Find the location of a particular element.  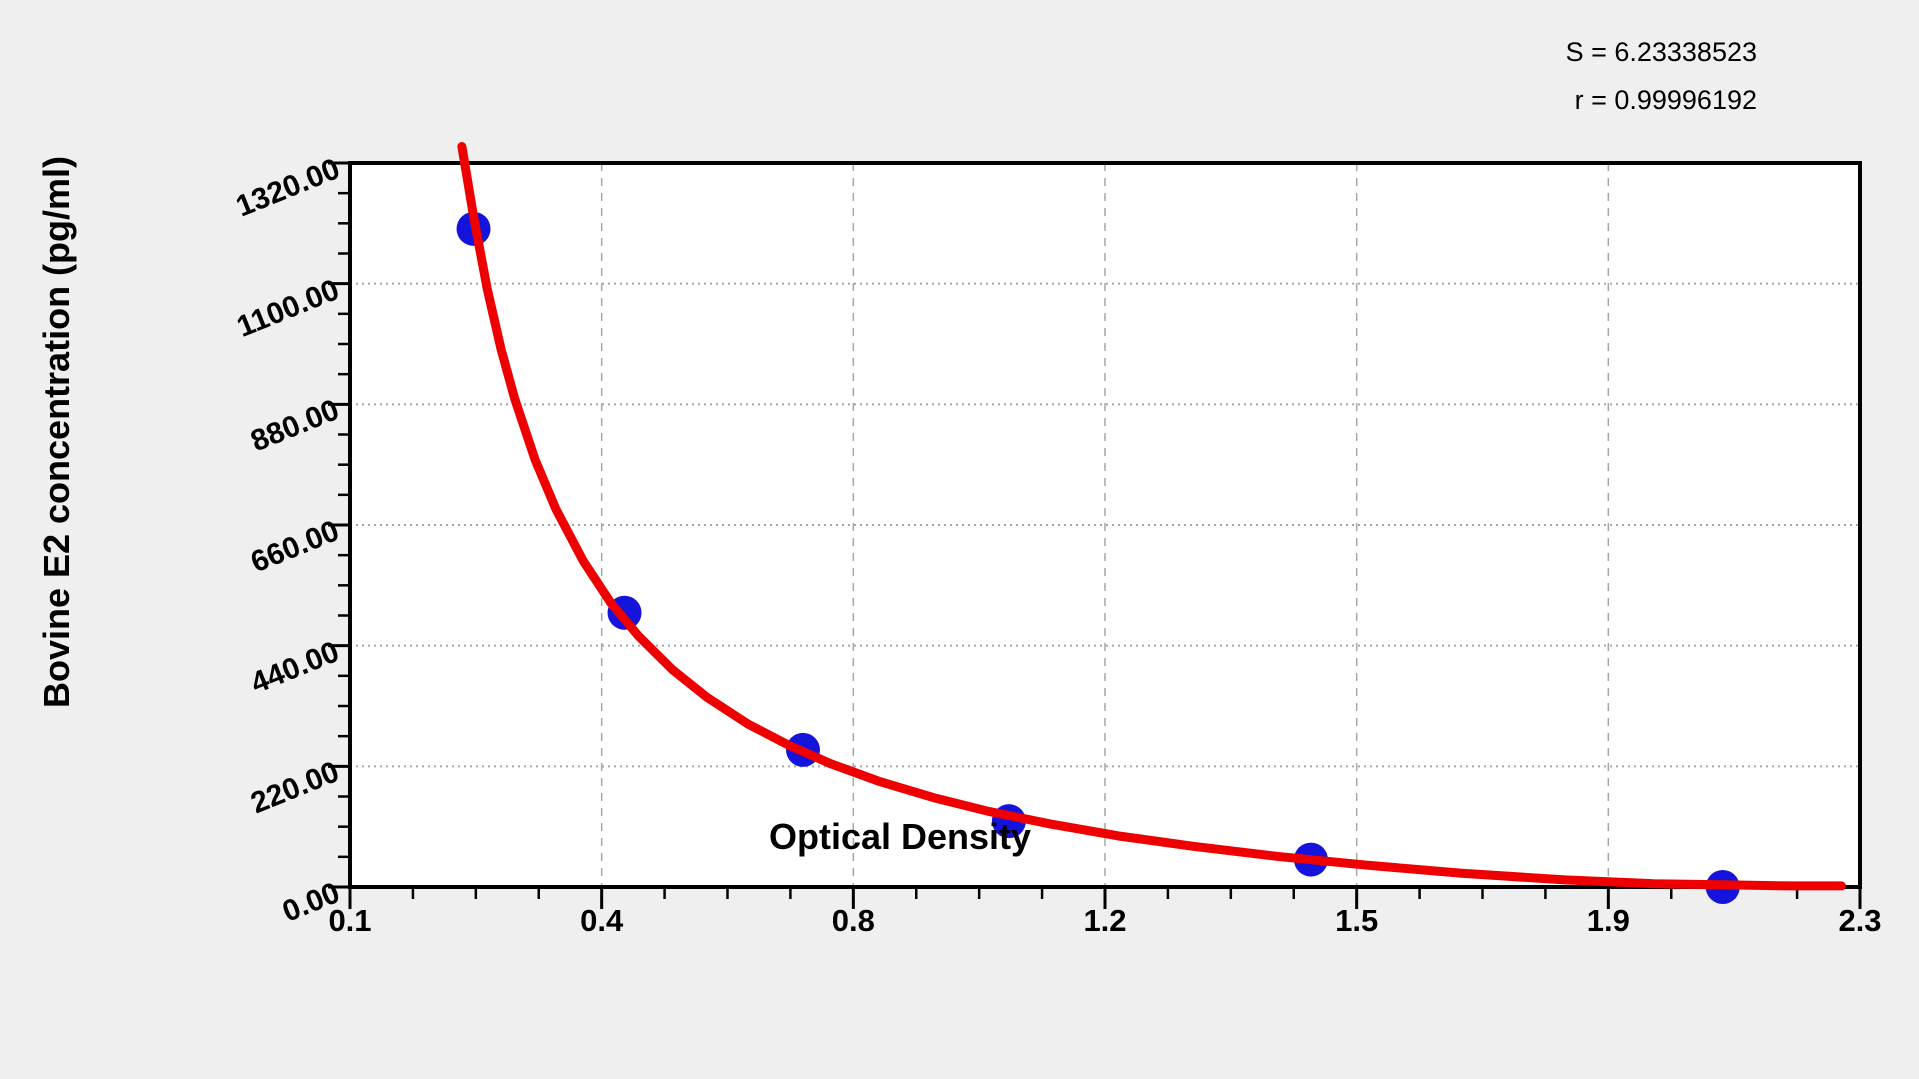

x-tick-label: 1.5 is located at coordinates (1357, 920).